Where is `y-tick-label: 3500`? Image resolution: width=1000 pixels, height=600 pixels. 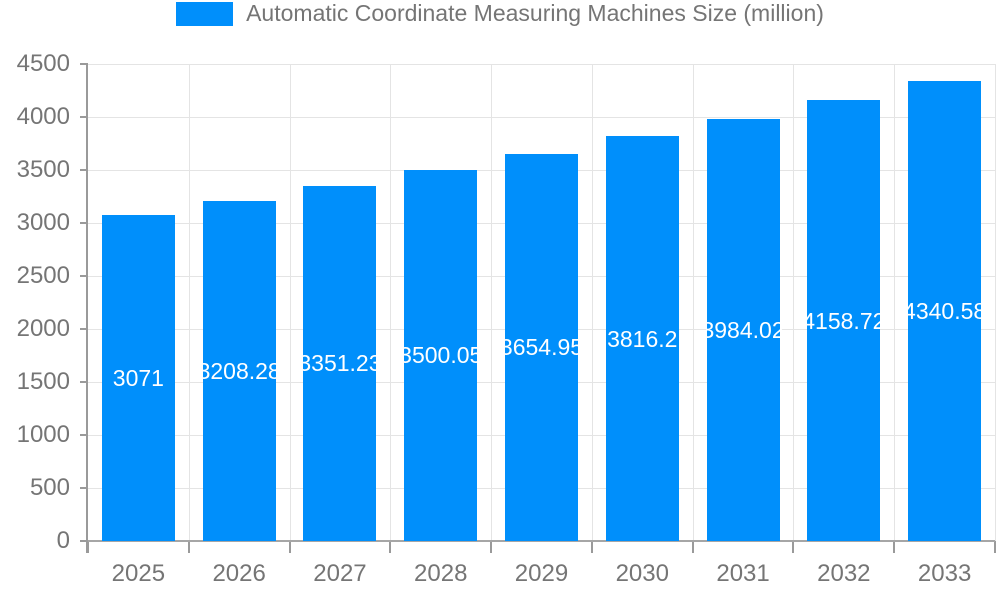
y-tick-label: 3500 is located at coordinates (43, 169).